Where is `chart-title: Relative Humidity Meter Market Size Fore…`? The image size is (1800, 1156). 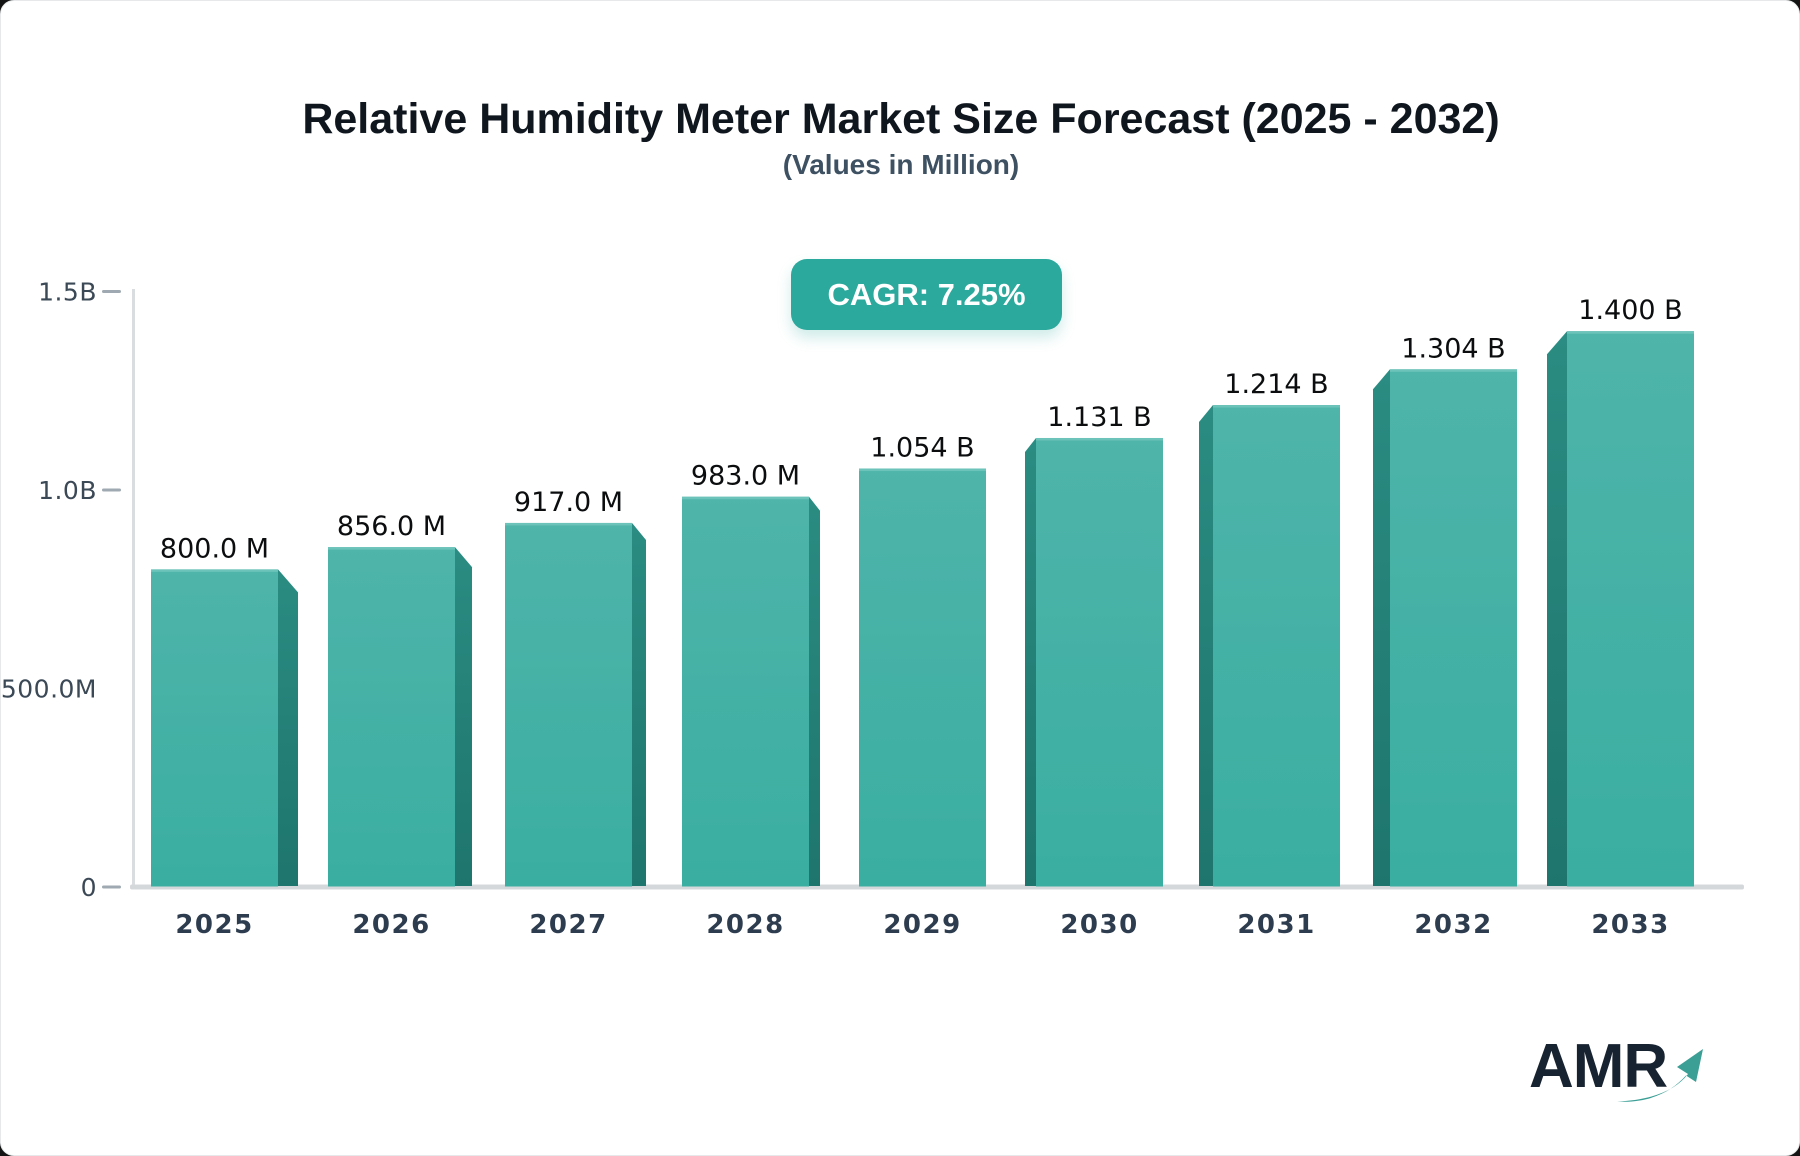 chart-title: Relative Humidity Meter Market Size Fore… is located at coordinates (901, 119).